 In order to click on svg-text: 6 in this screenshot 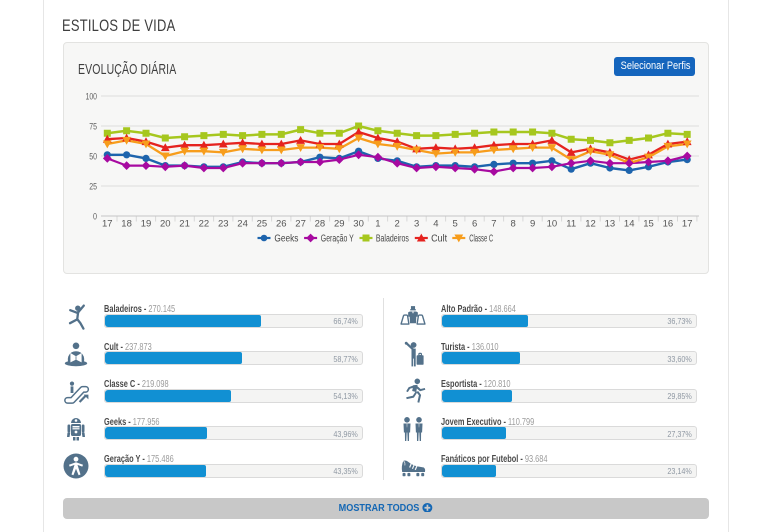, I will do `click(474, 224)`.